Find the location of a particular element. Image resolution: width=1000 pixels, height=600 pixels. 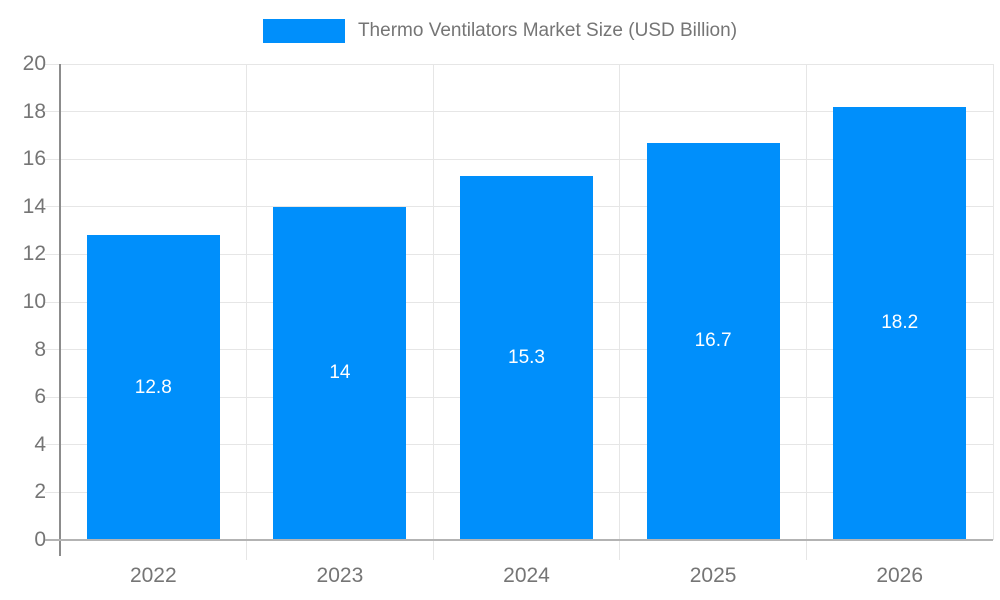

bar: 15.3 is located at coordinates (526, 357).